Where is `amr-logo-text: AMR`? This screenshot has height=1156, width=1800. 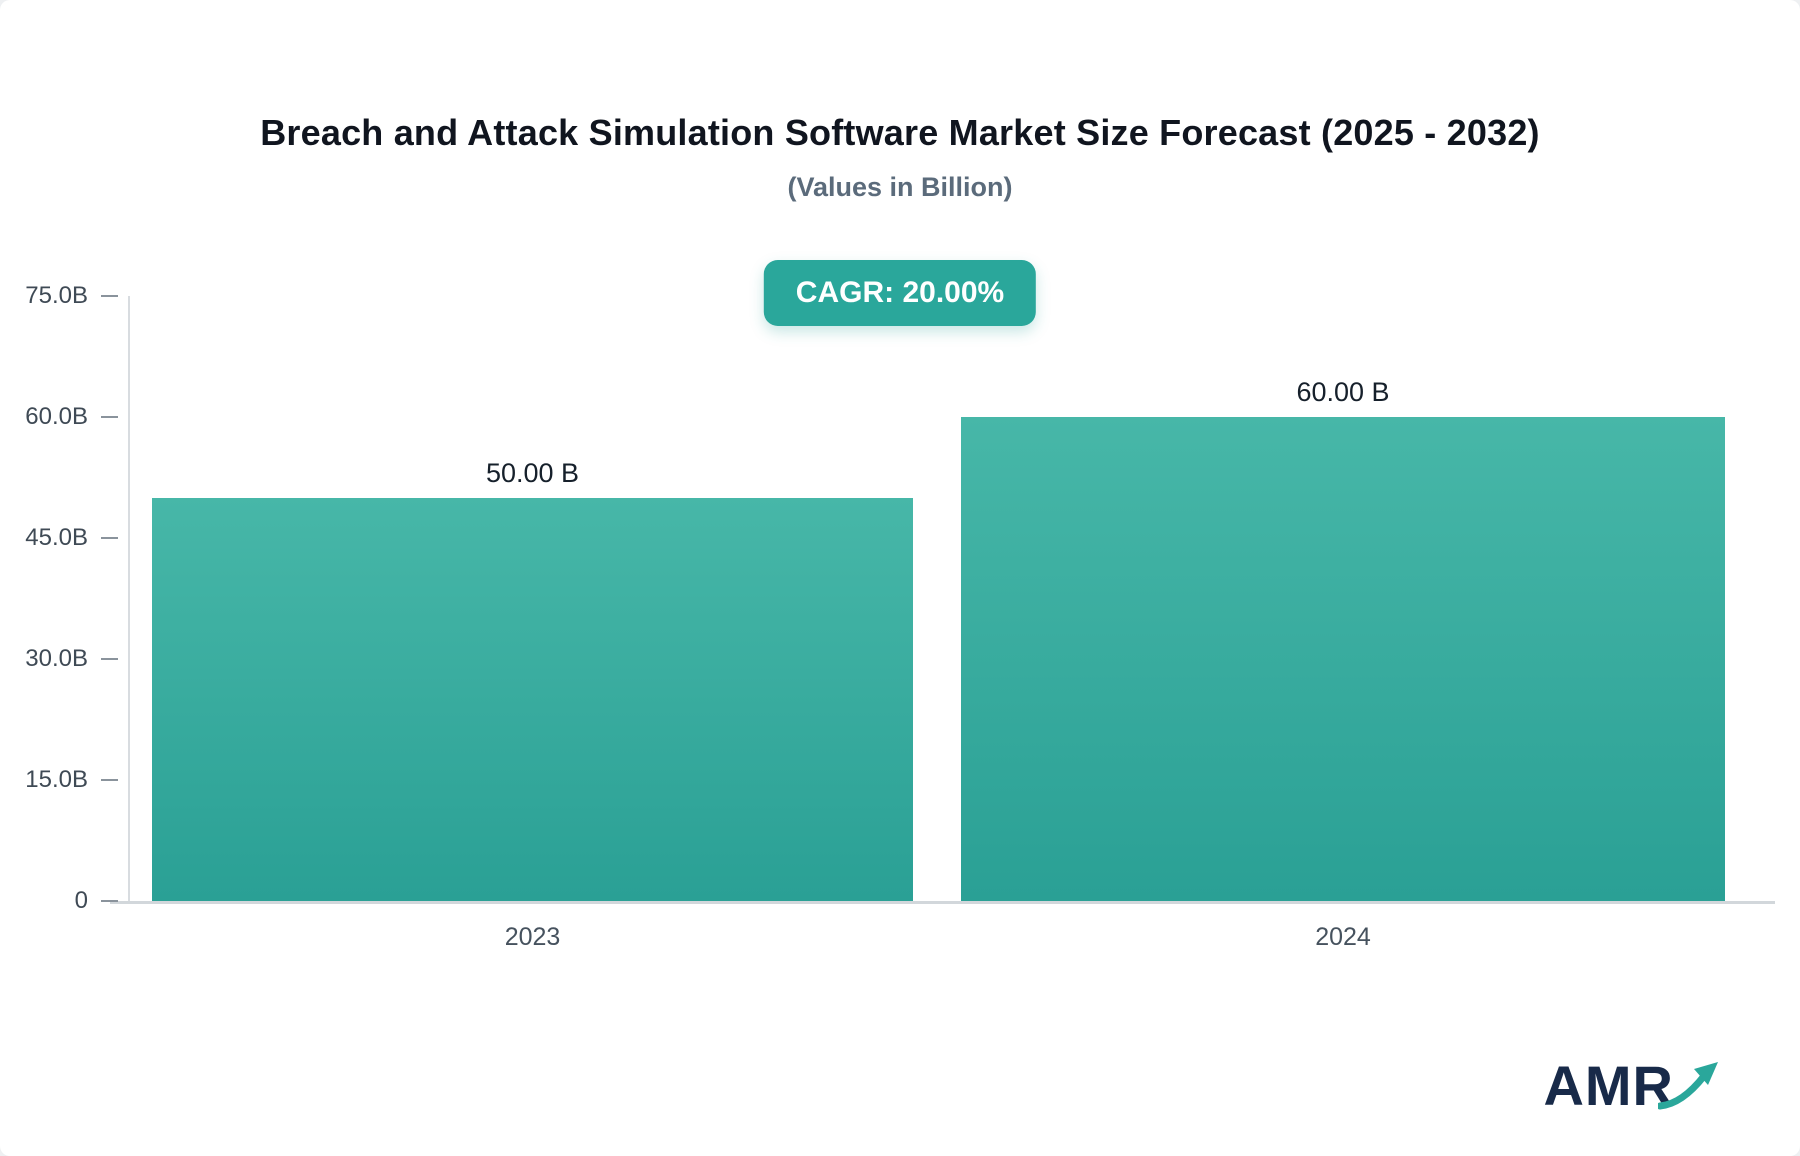
amr-logo-text: AMR is located at coordinates (1608, 1085).